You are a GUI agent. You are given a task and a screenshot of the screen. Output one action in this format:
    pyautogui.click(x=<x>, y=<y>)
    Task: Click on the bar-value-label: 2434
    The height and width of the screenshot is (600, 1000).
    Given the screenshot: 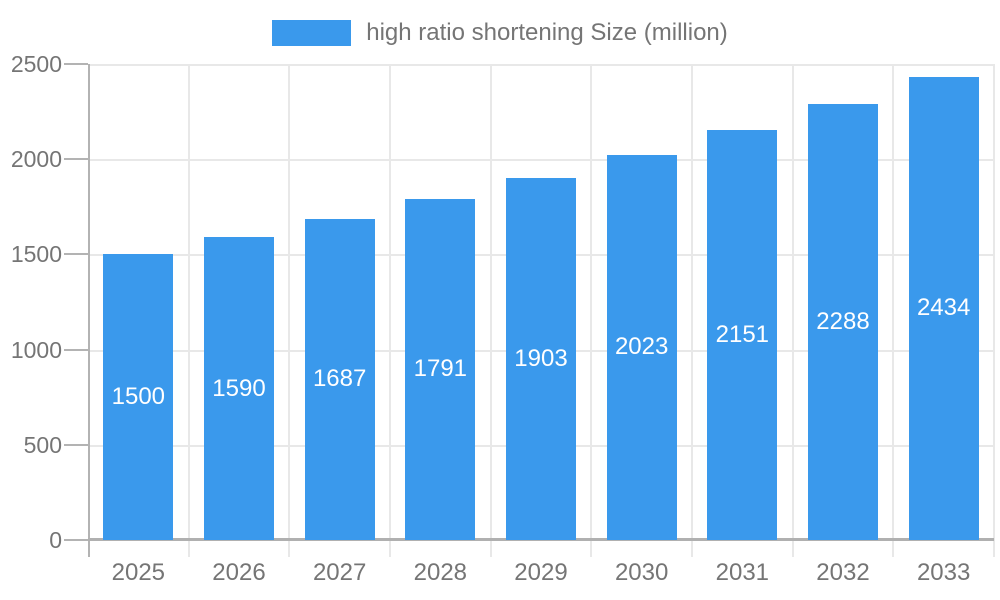 What is the action you would take?
    pyautogui.click(x=943, y=308)
    